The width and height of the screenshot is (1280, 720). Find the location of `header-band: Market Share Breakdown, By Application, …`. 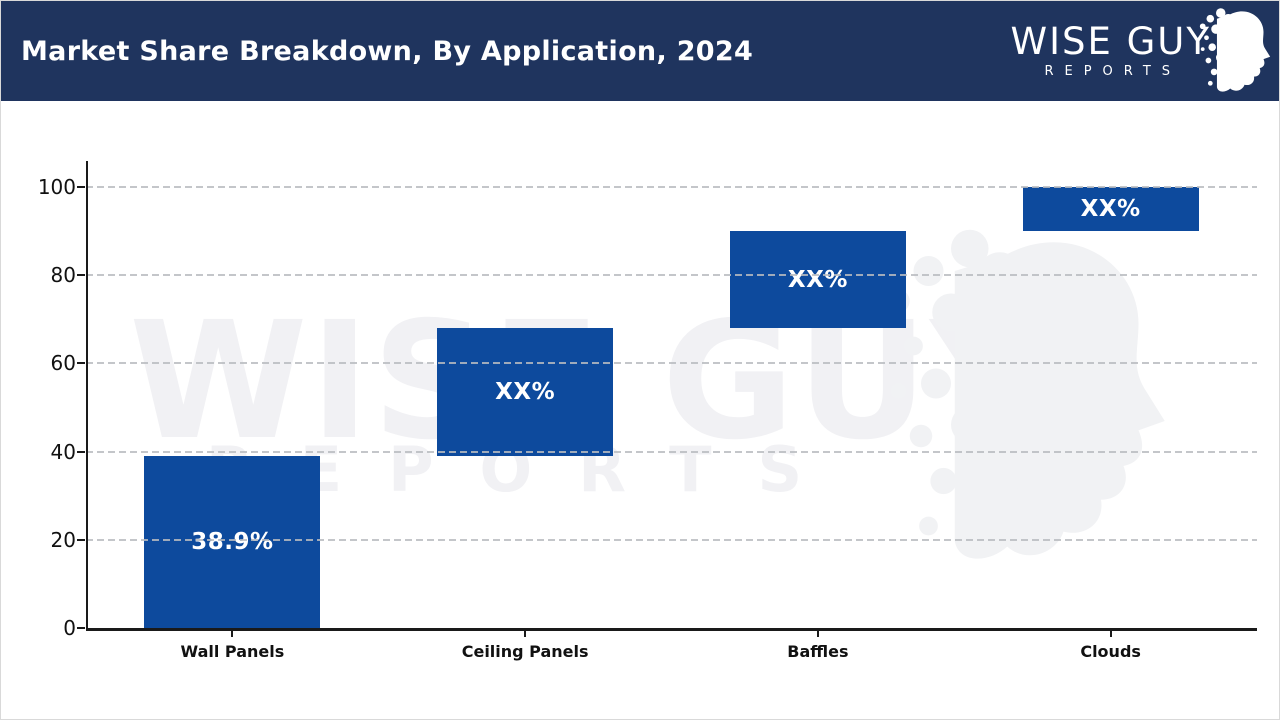

header-band: Market Share Breakdown, By Application, … is located at coordinates (640, 51).